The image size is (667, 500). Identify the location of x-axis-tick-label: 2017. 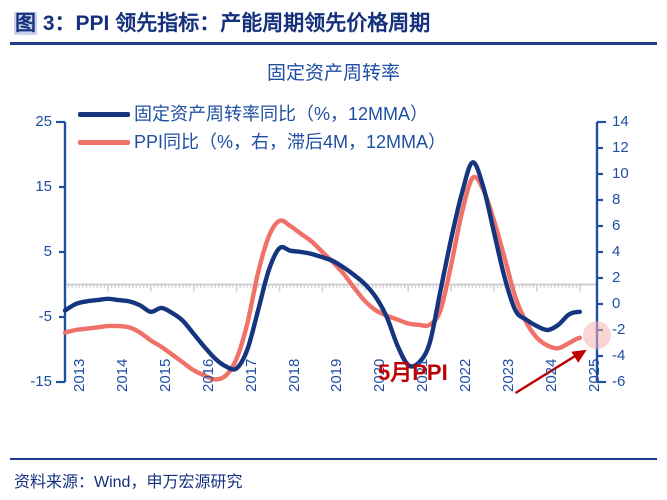
(251, 375).